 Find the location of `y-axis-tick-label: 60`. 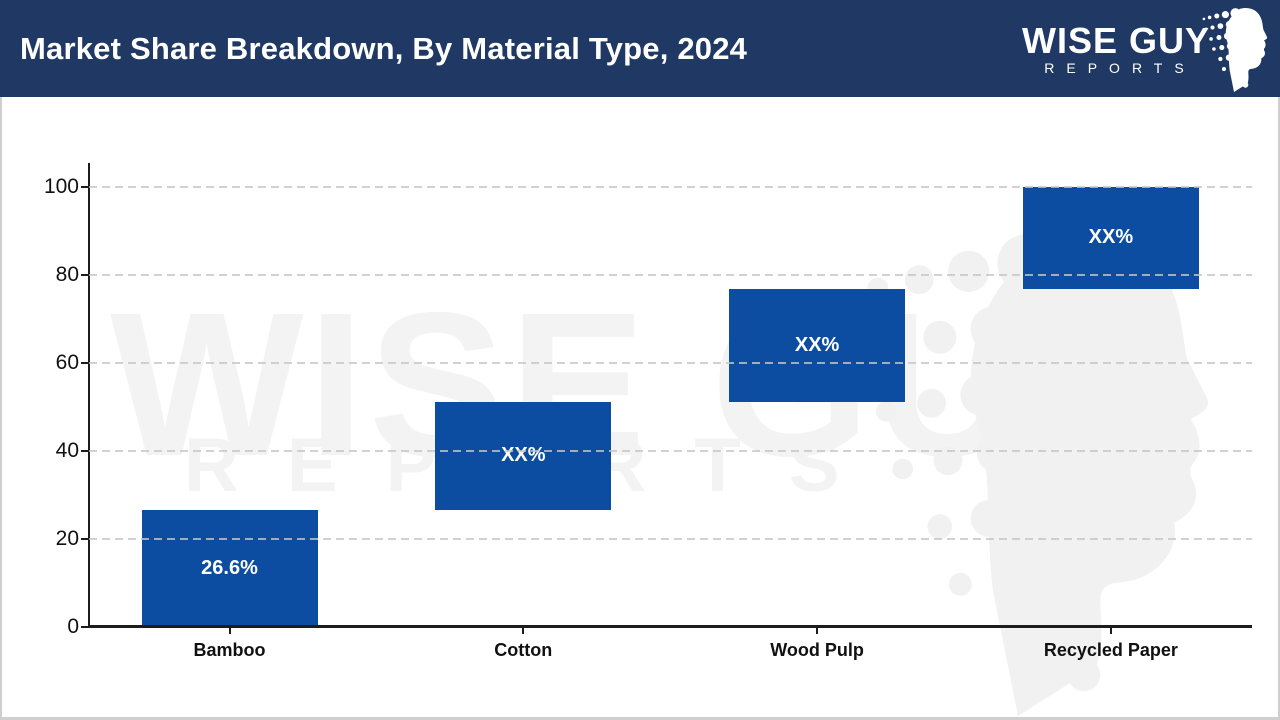

y-axis-tick-label: 60 is located at coordinates (67, 362).